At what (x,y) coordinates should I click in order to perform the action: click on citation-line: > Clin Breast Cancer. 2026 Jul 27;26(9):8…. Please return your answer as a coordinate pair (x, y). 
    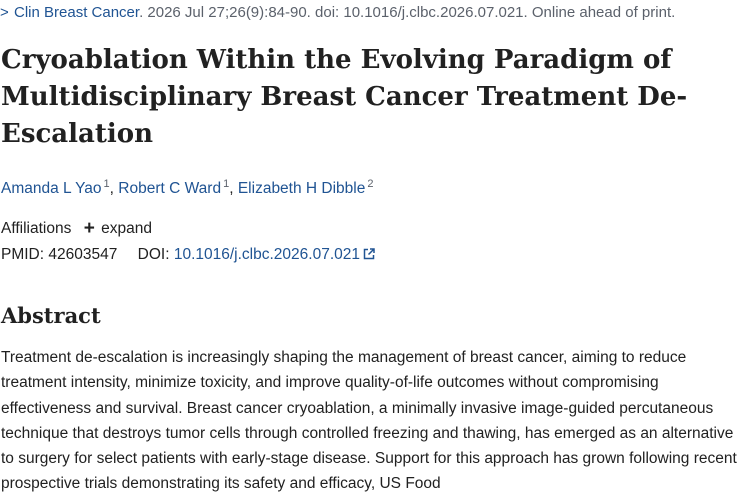
    Looking at the image, I should click on (337, 12).